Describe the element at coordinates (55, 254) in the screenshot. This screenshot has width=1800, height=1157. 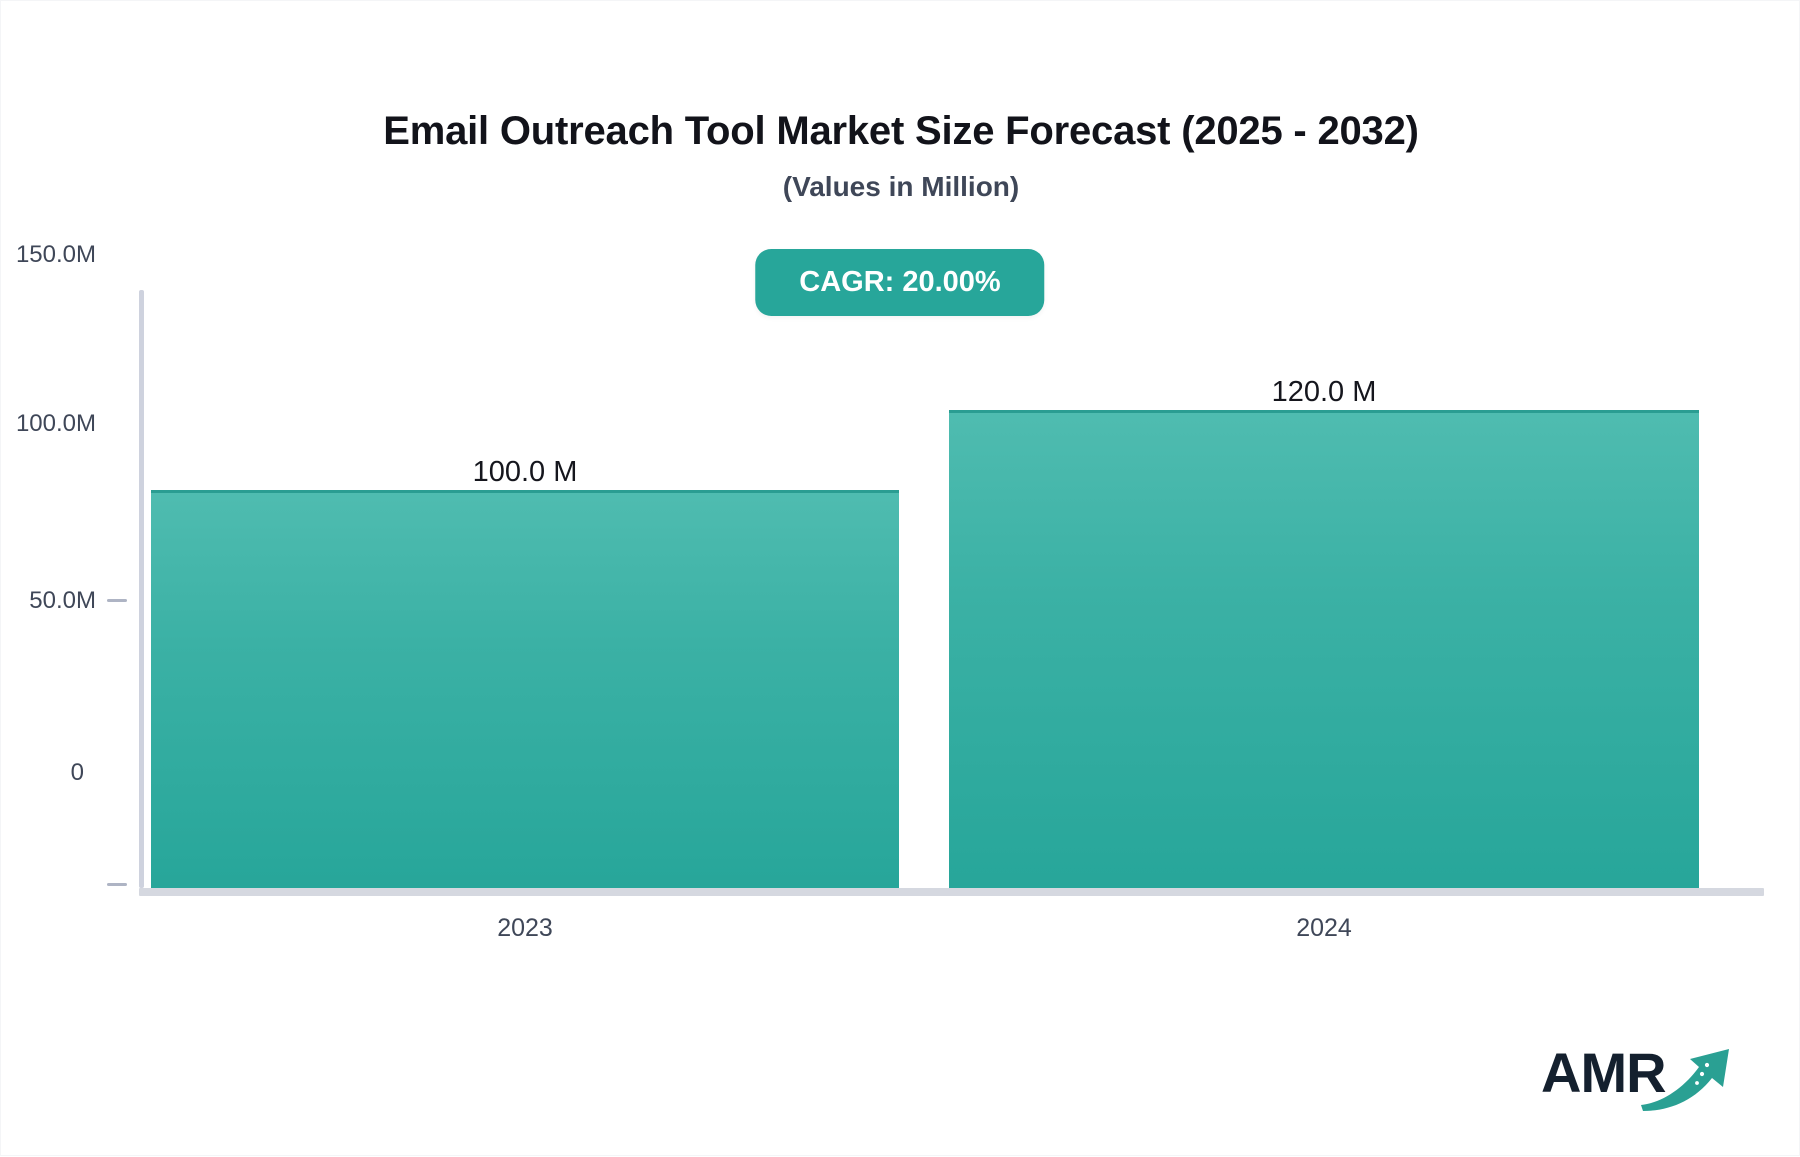
I see `y-tick-label-150: 150.0M` at that location.